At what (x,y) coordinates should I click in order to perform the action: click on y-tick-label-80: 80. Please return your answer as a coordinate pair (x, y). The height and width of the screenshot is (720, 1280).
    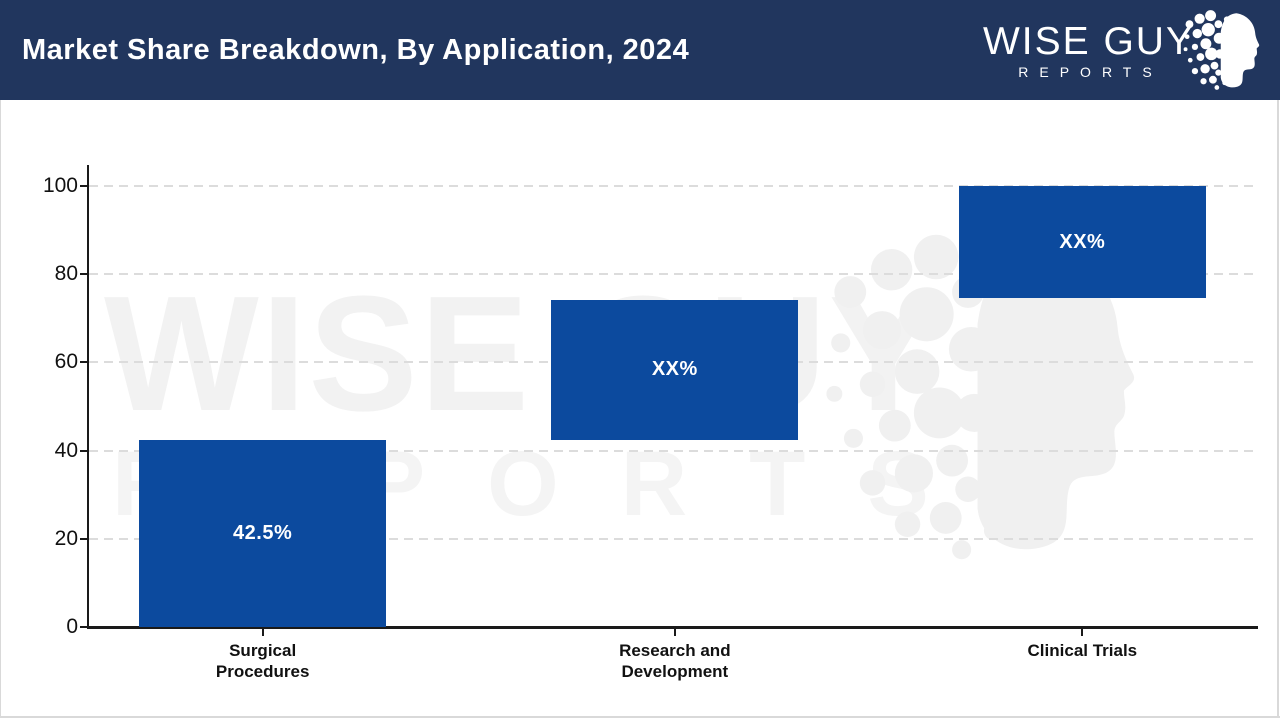
    Looking at the image, I should click on (66, 274).